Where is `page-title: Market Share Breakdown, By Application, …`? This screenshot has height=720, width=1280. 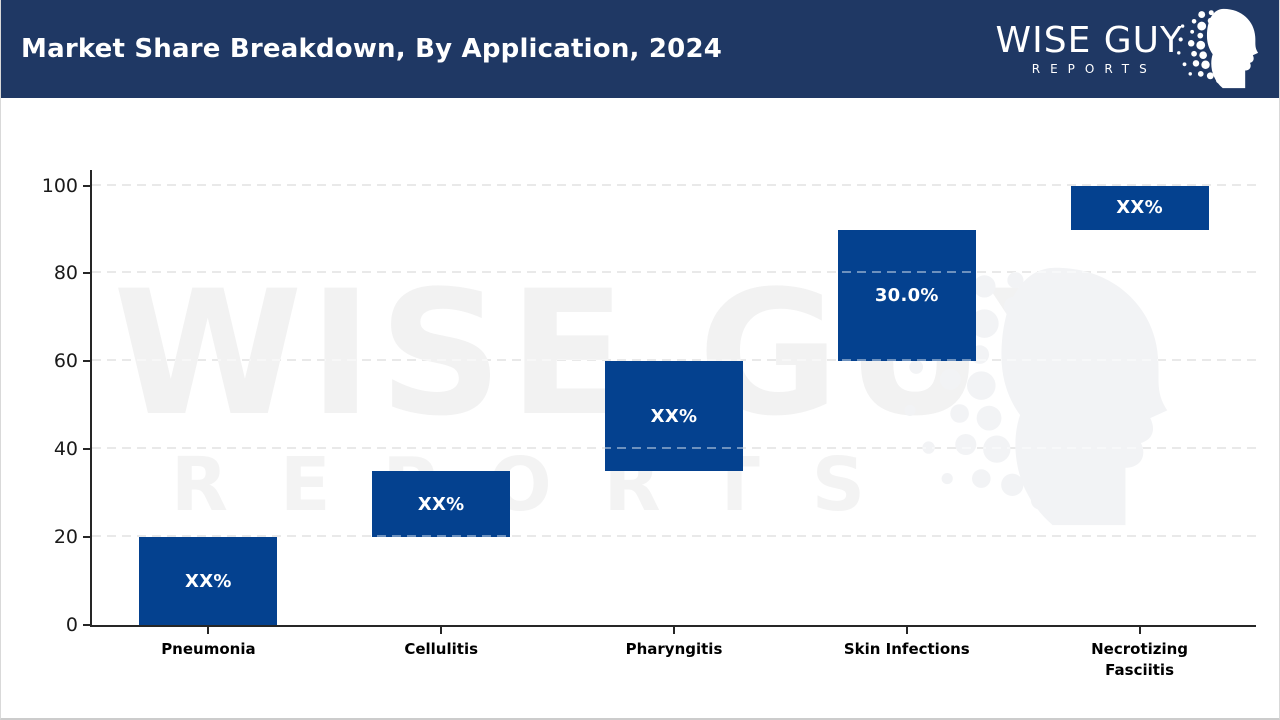 page-title: Market Share Breakdown, By Application, … is located at coordinates (372, 49).